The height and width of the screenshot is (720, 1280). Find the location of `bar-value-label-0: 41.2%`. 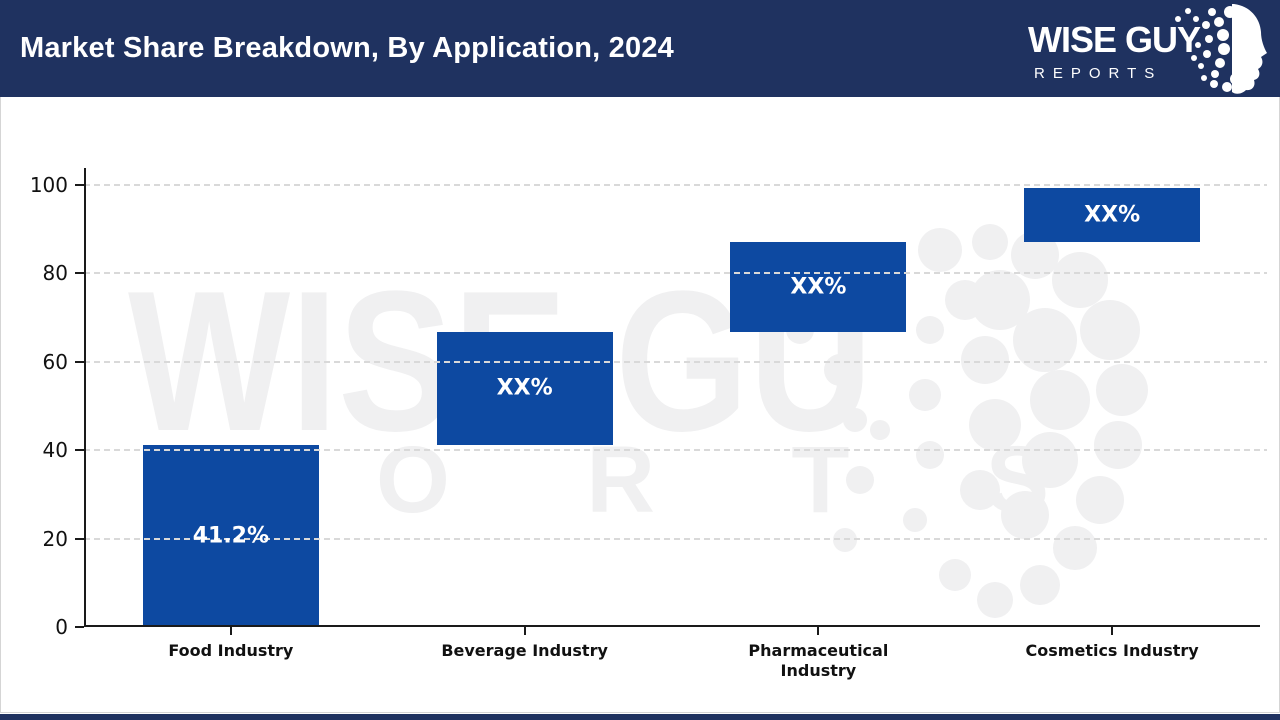

bar-value-label-0: 41.2% is located at coordinates (231, 536).